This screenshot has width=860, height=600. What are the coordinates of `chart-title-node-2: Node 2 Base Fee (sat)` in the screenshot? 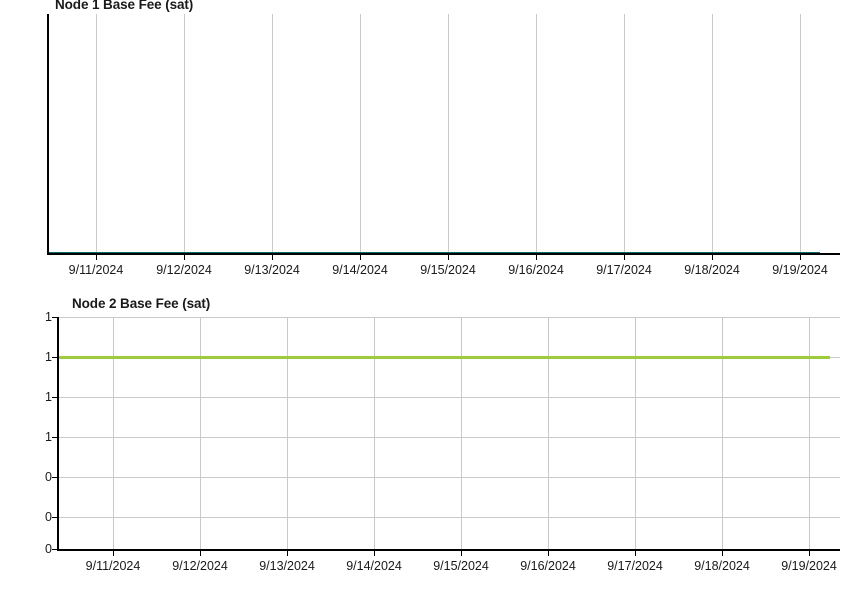 It's located at (141, 303).